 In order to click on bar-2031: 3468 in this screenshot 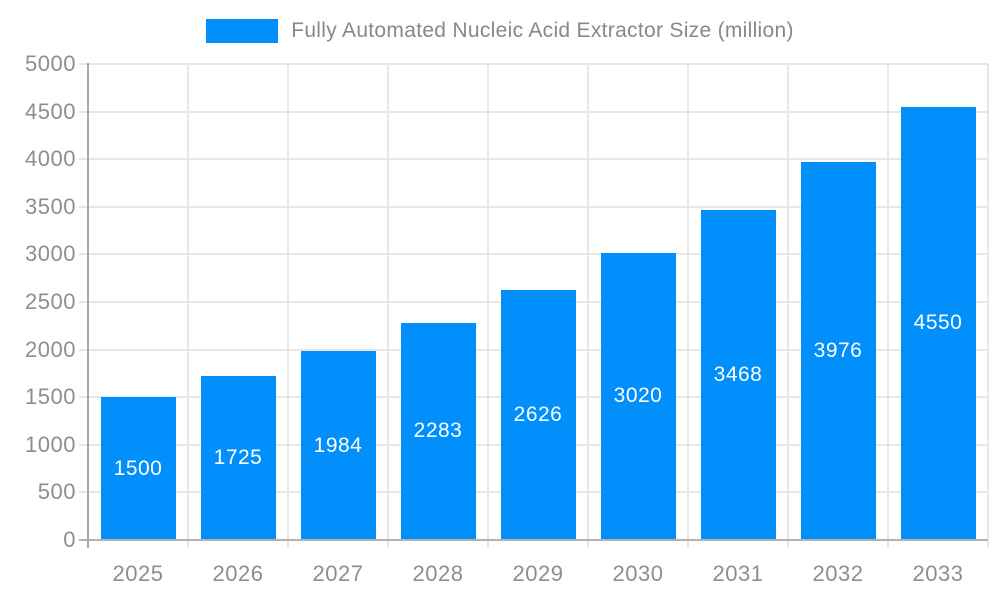, I will do `click(738, 374)`.